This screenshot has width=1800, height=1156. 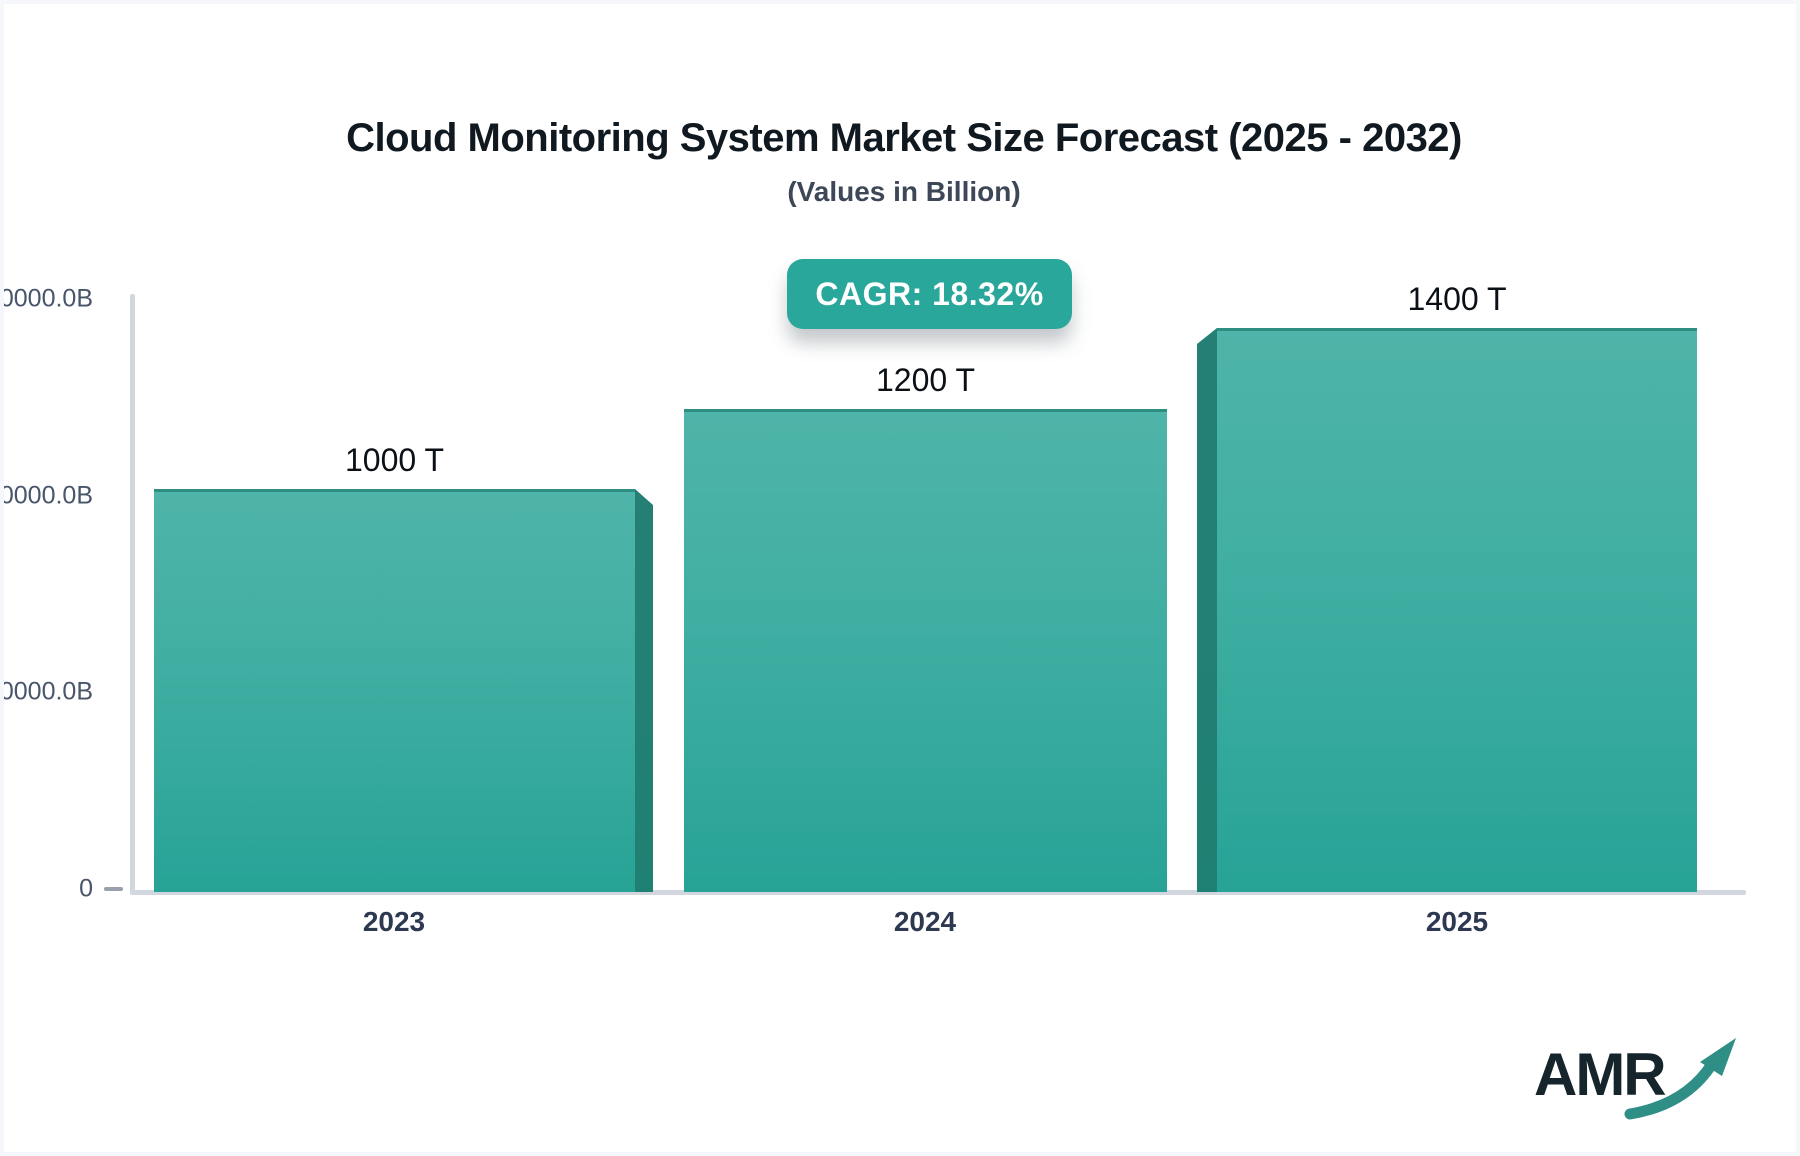 What do you see at coordinates (113, 889) in the screenshot?
I see `zero-tick-dash` at bounding box center [113, 889].